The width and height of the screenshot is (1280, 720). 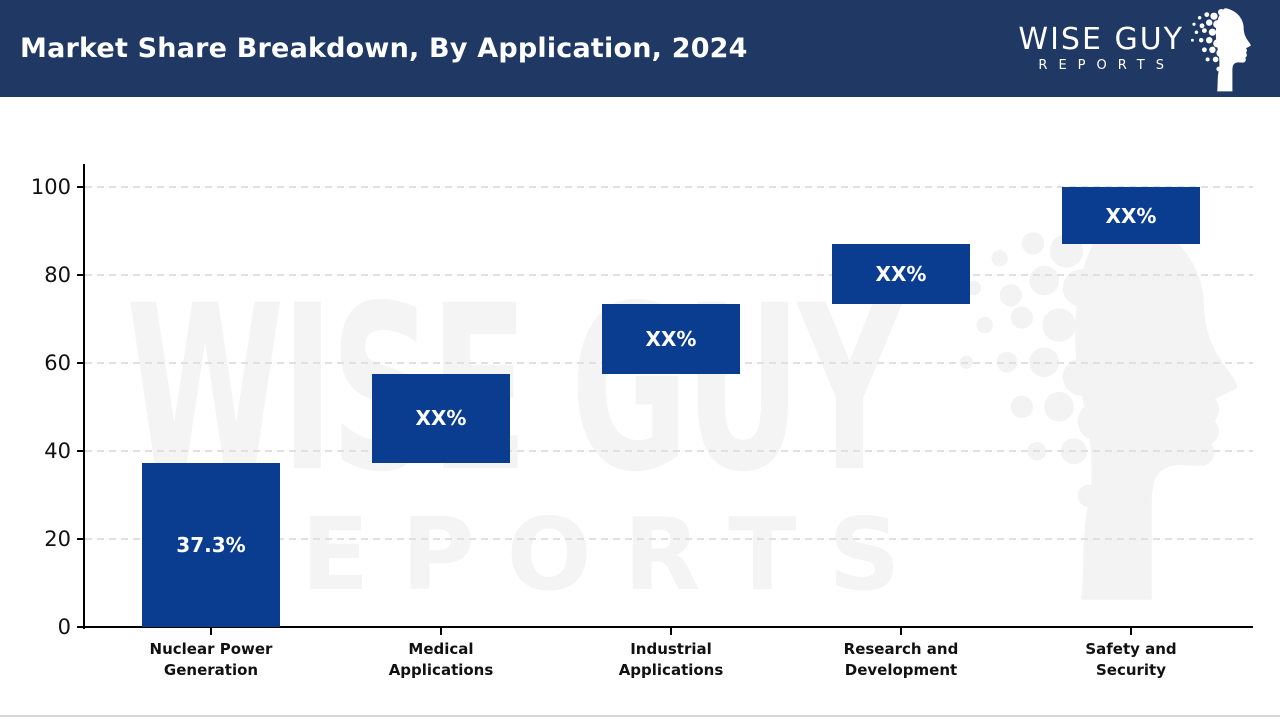 What do you see at coordinates (57, 363) in the screenshot?
I see `y-tick-label-60: 60` at bounding box center [57, 363].